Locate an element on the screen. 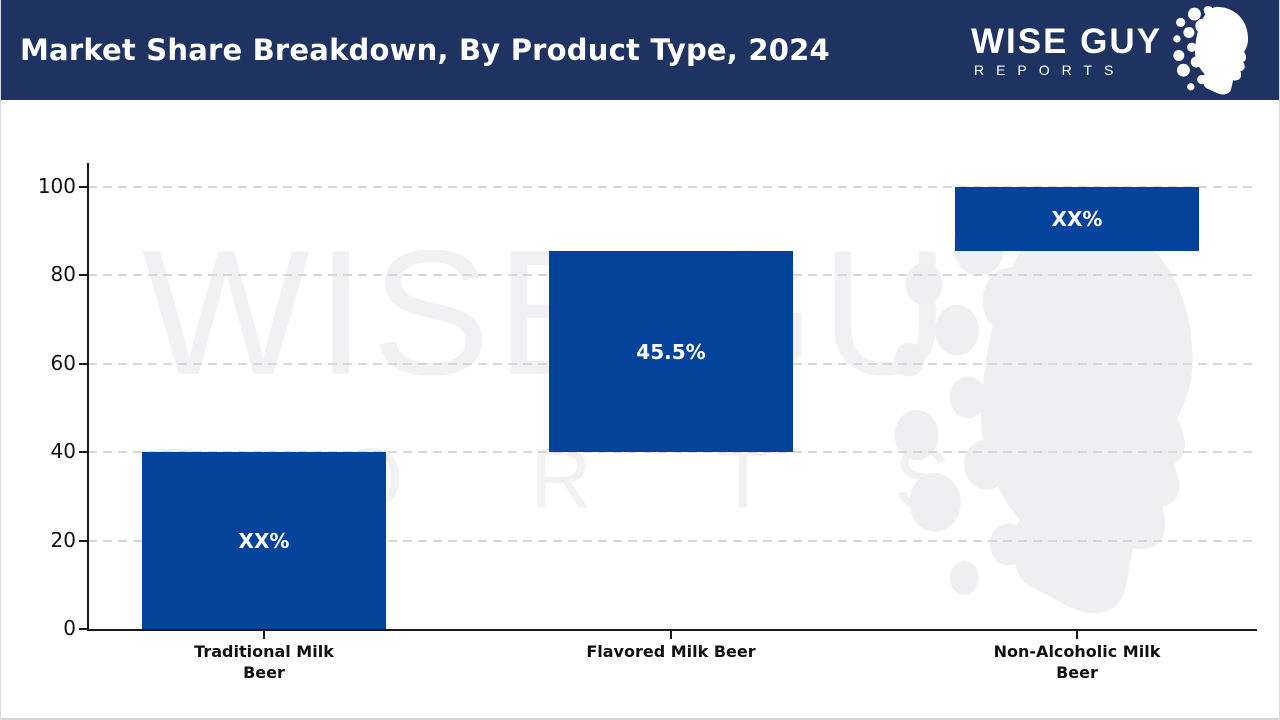 Image resolution: width=1280 pixels, height=720 pixels. x-category-label: Flavored Milk Beer is located at coordinates (671, 651).